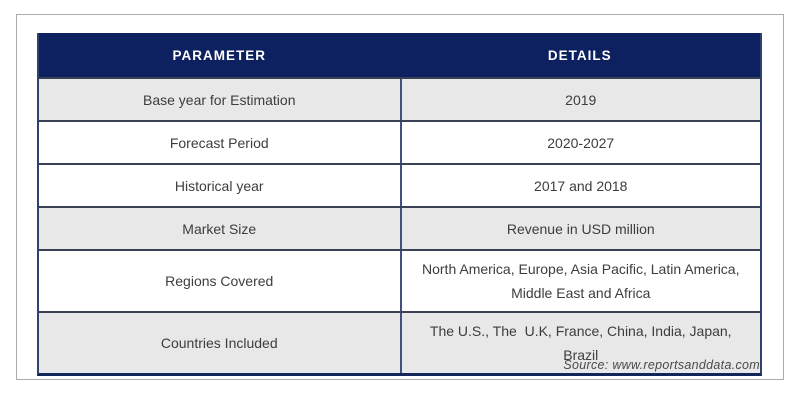 The width and height of the screenshot is (800, 400). What do you see at coordinates (580, 228) in the screenshot?
I see `details-cell: Revenue in USD million` at bounding box center [580, 228].